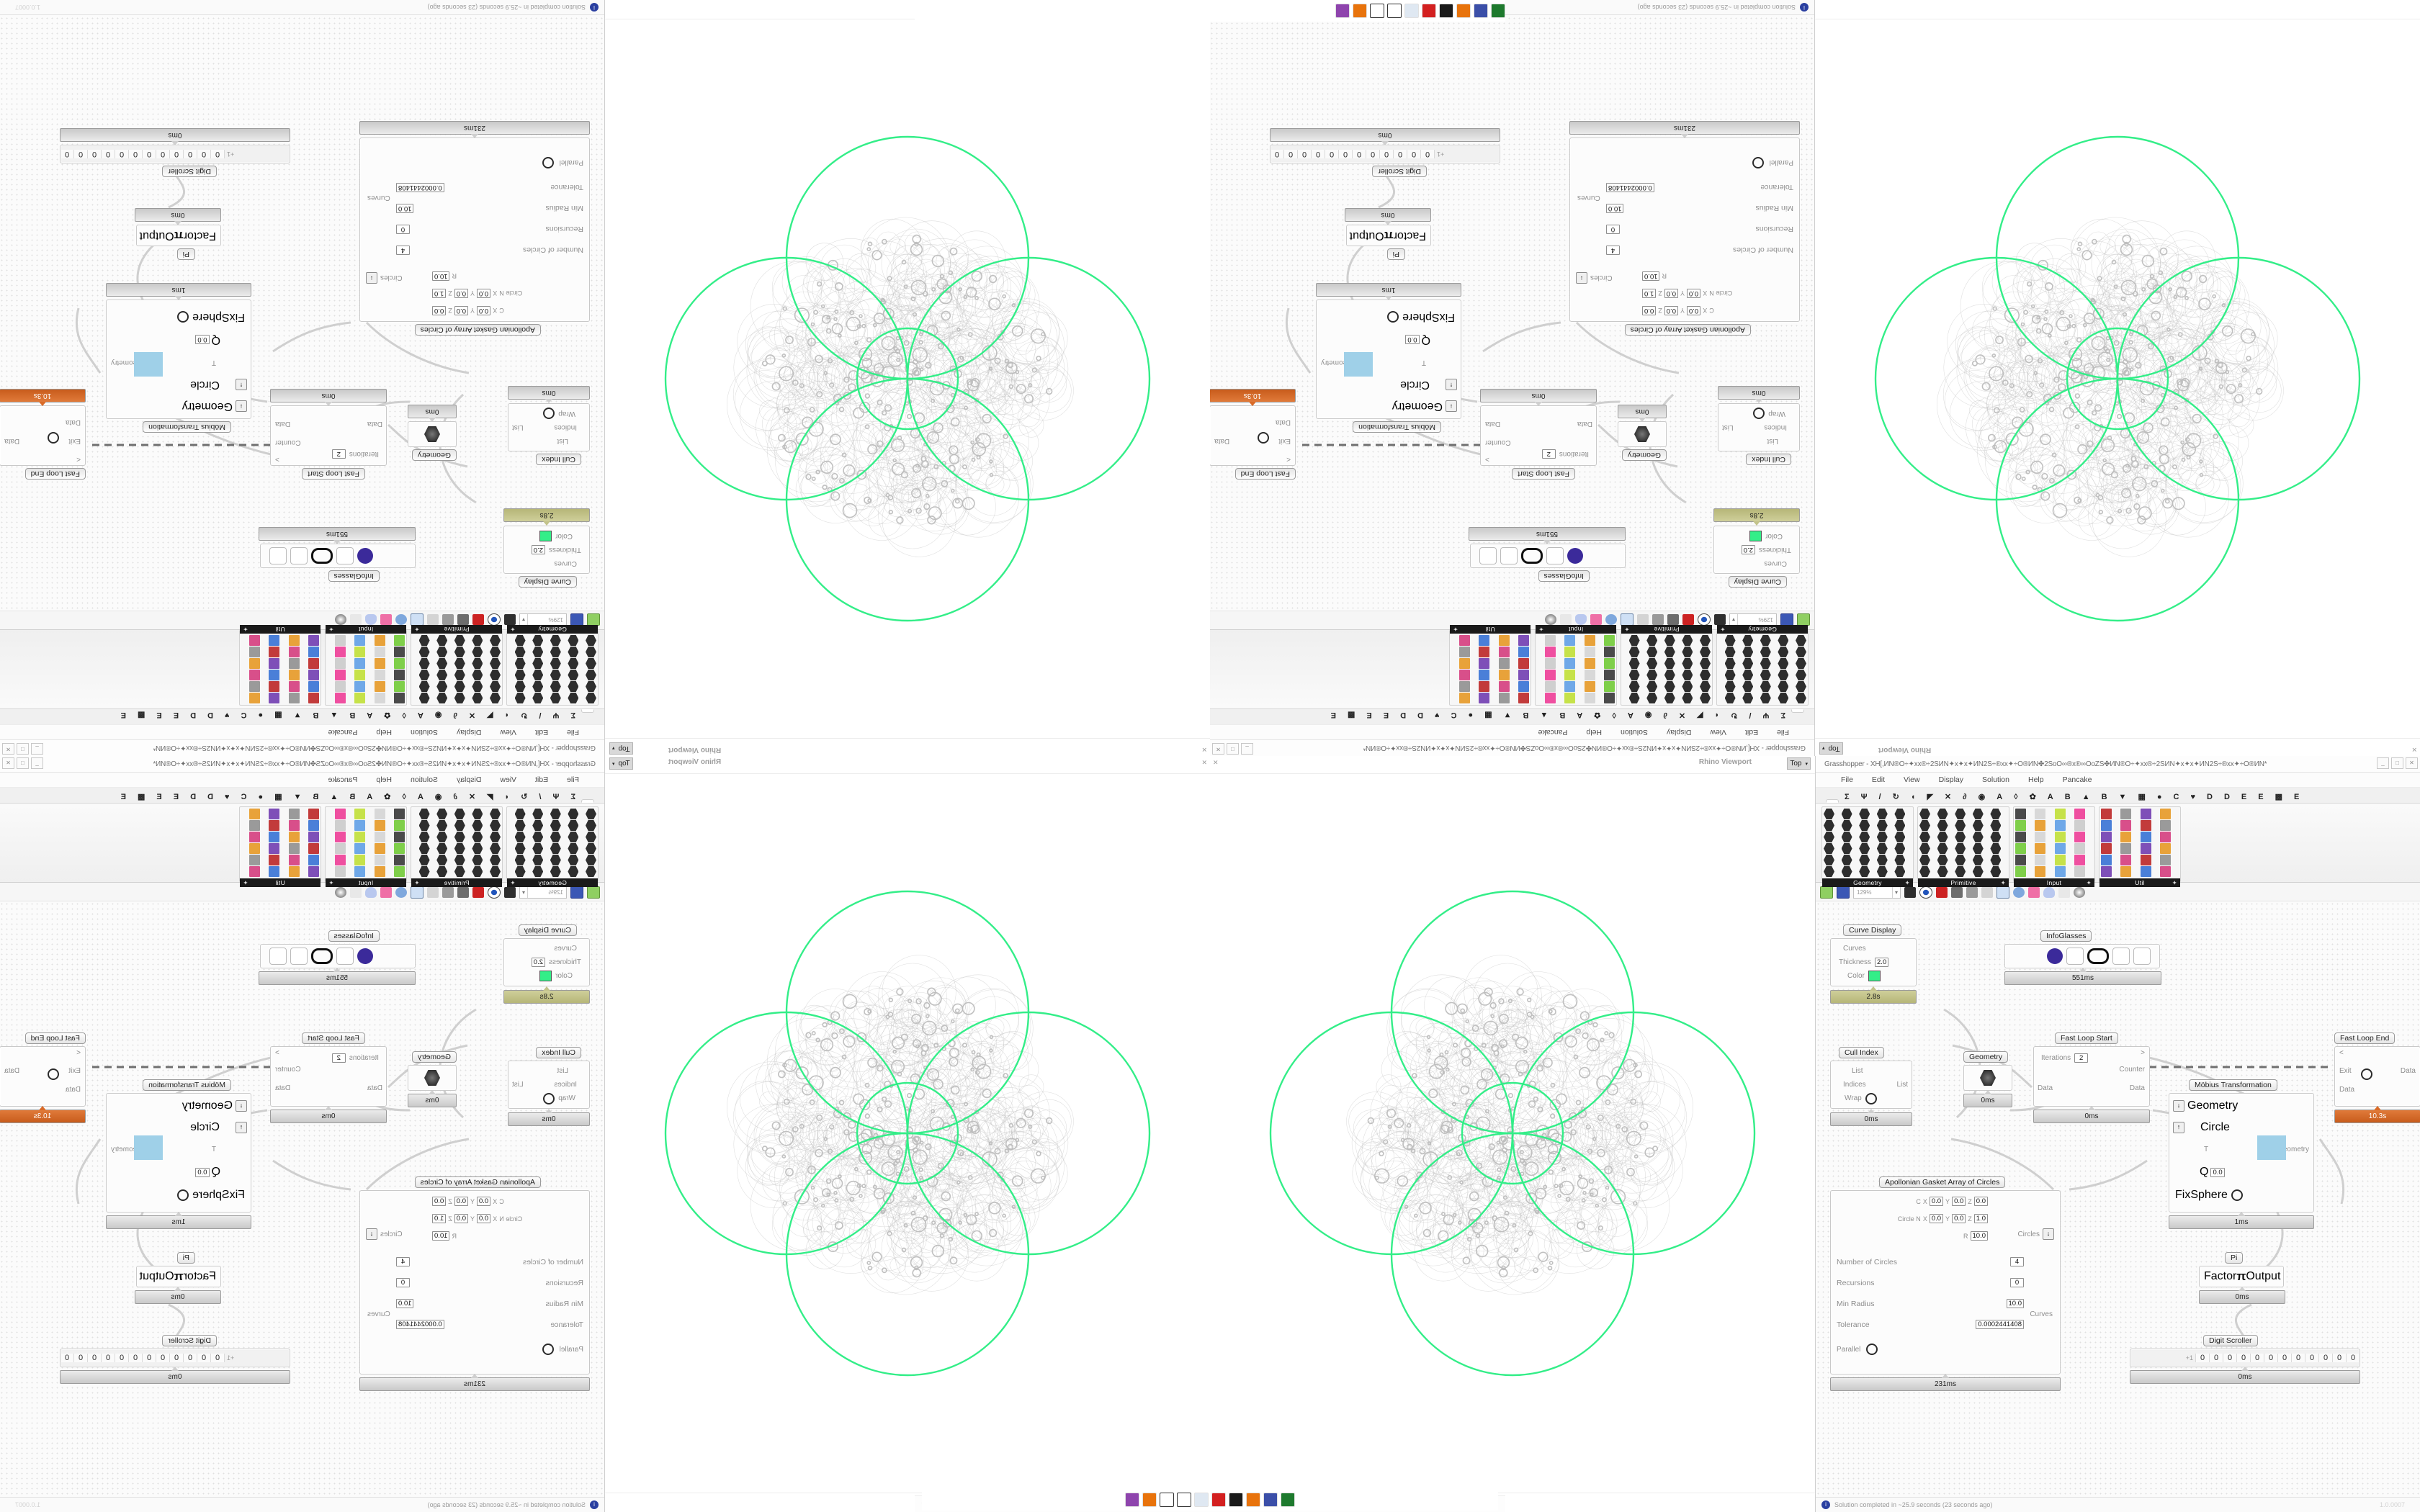  I want to click on sphere-icon, so click(340, 620).